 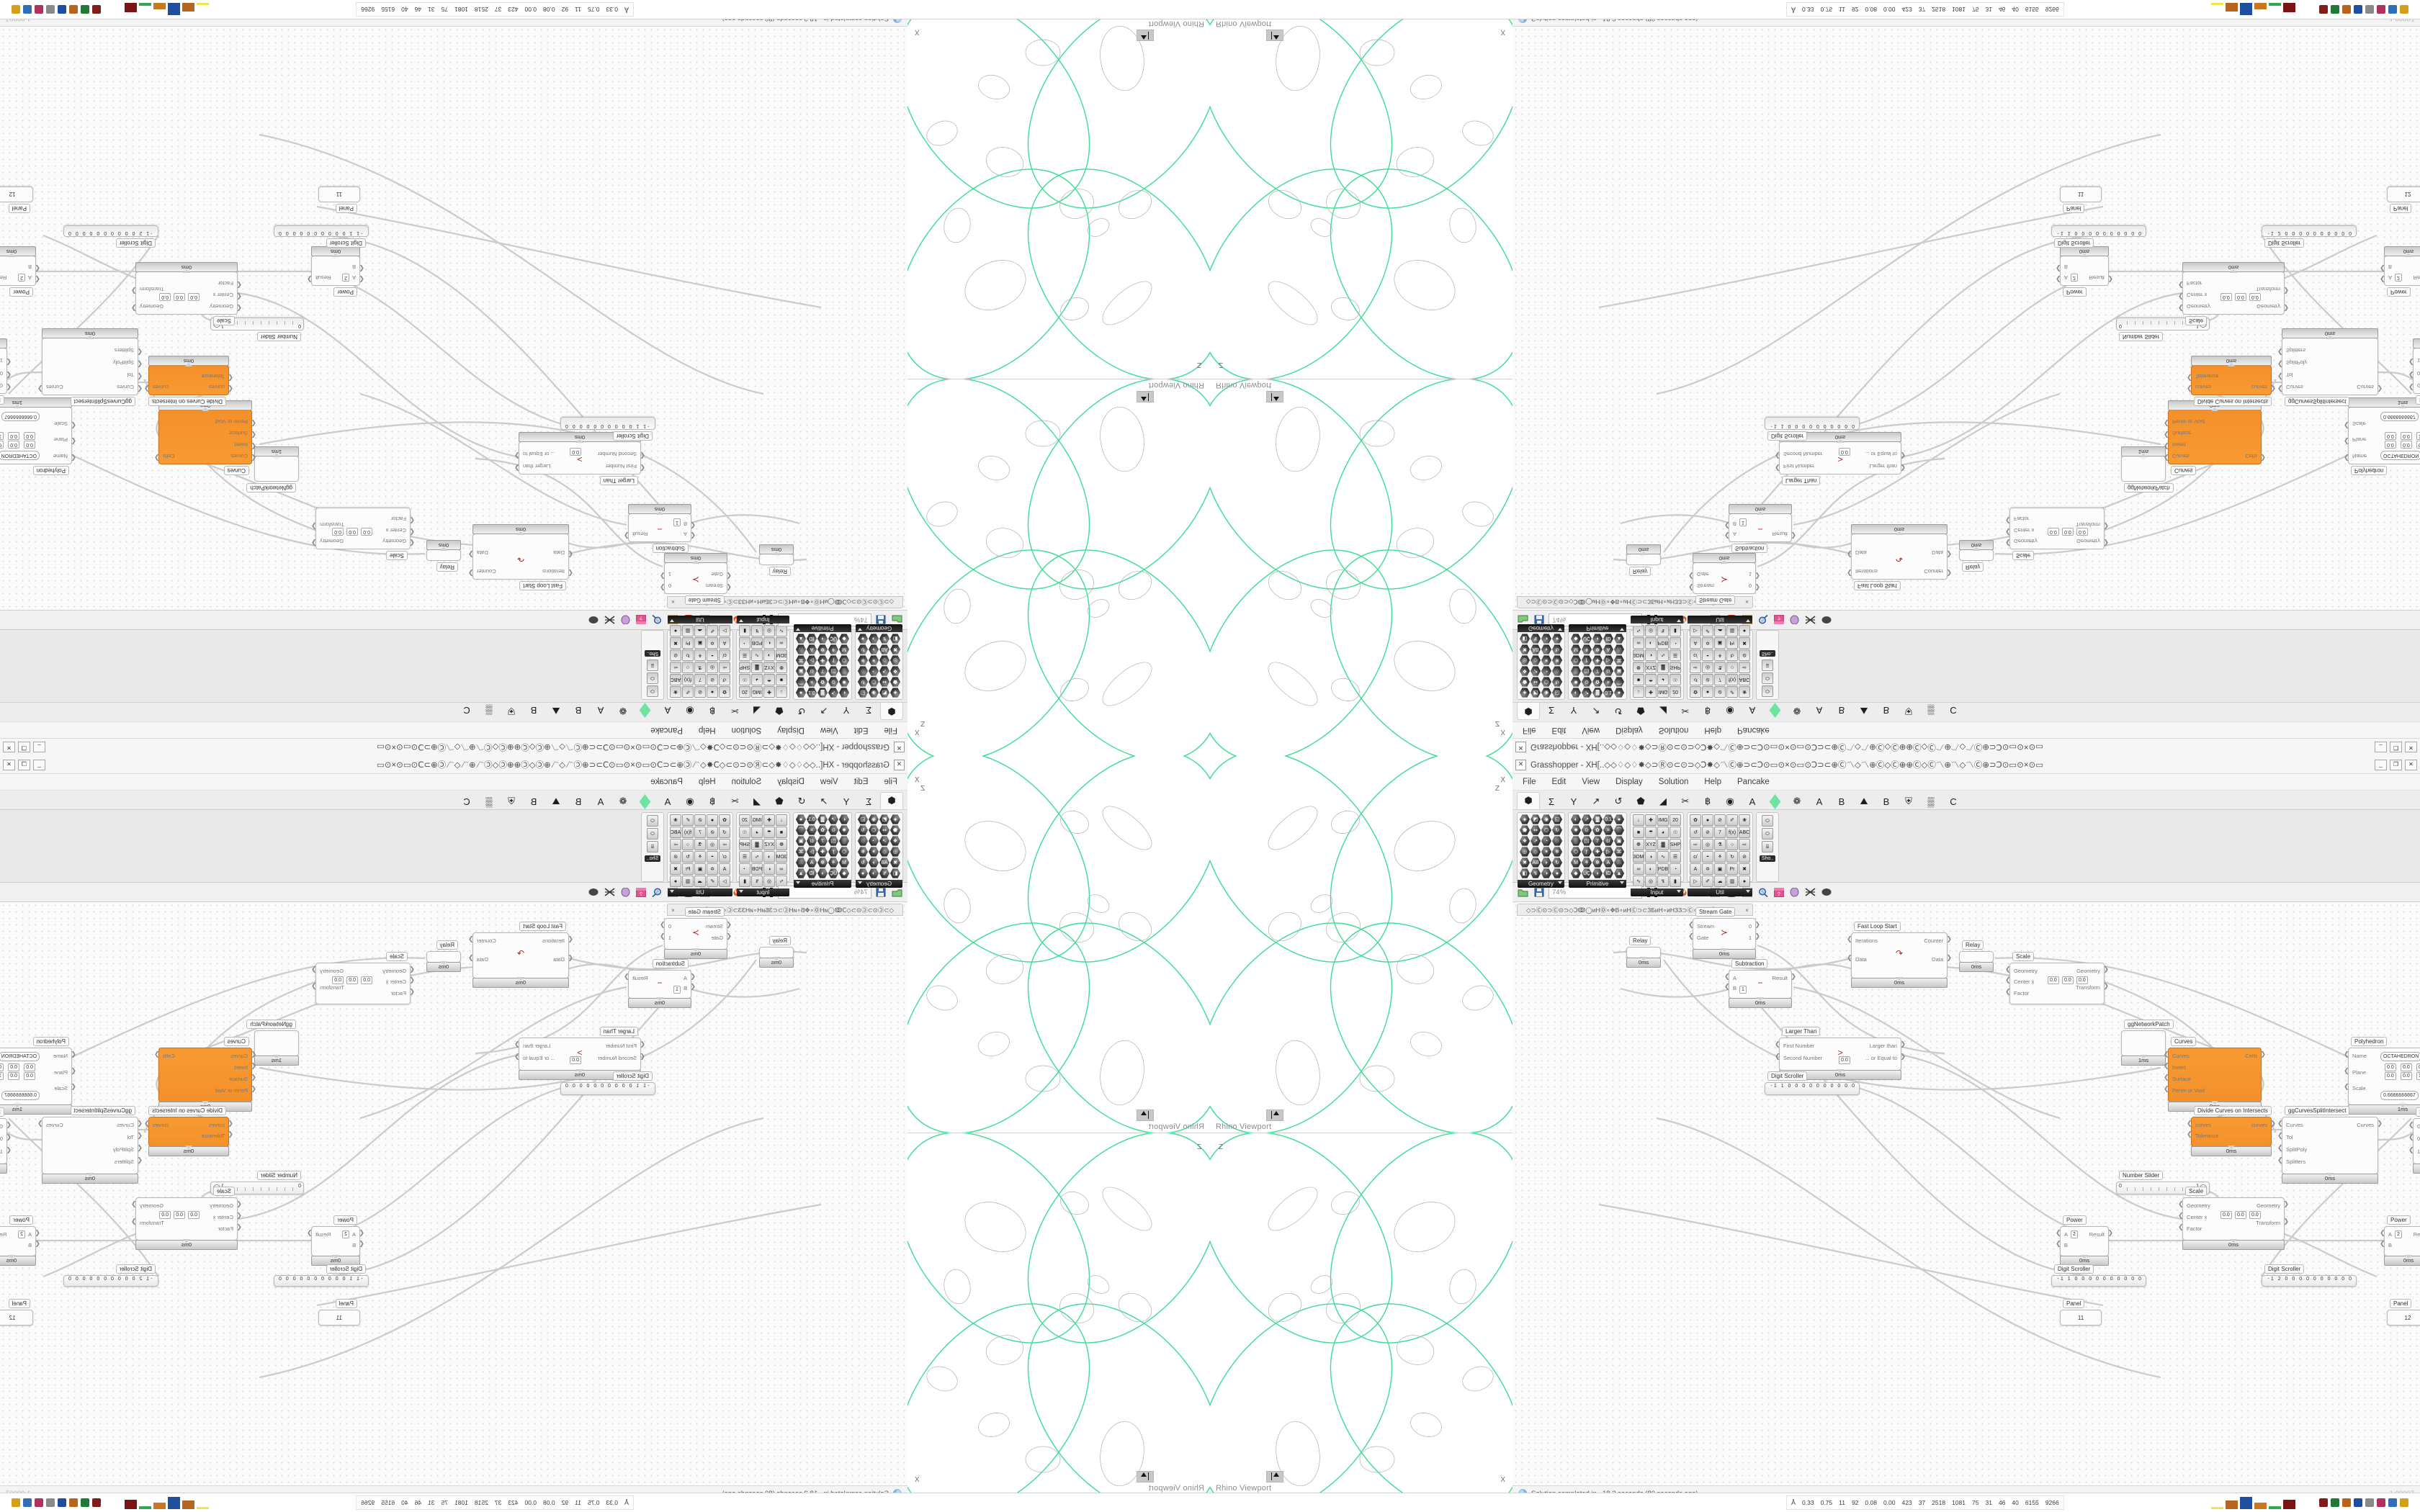 What do you see at coordinates (769, 832) in the screenshot?
I see `component-icon: ☂` at bounding box center [769, 832].